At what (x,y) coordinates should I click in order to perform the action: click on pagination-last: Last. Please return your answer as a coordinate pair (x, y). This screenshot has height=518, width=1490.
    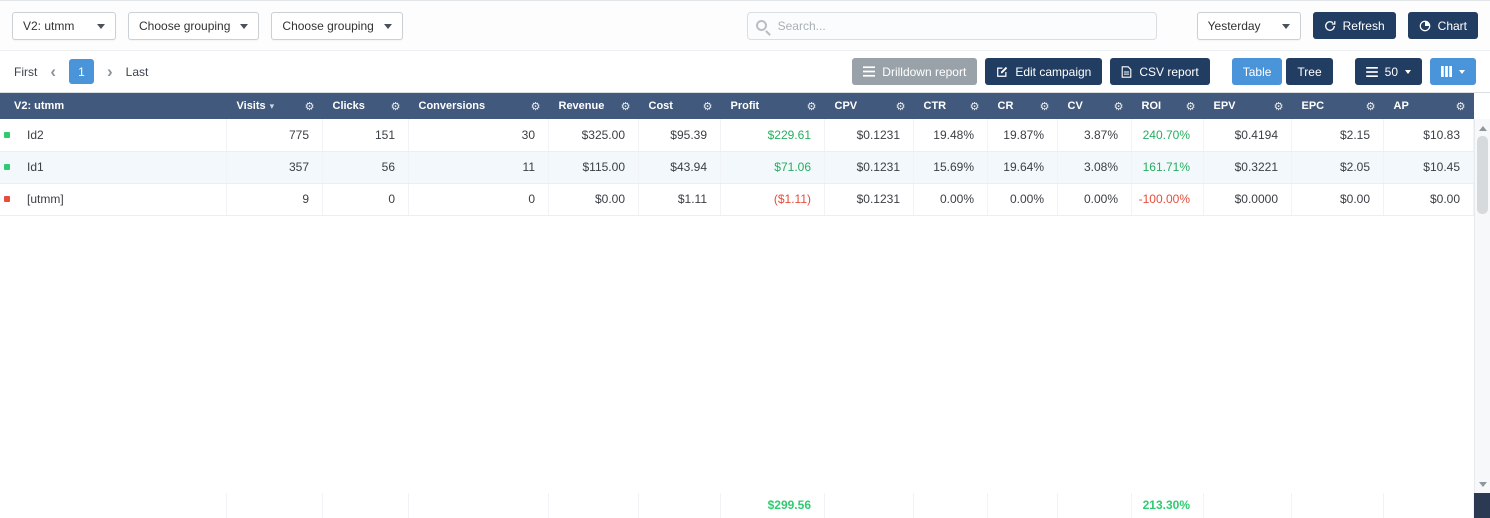
    Looking at the image, I should click on (137, 71).